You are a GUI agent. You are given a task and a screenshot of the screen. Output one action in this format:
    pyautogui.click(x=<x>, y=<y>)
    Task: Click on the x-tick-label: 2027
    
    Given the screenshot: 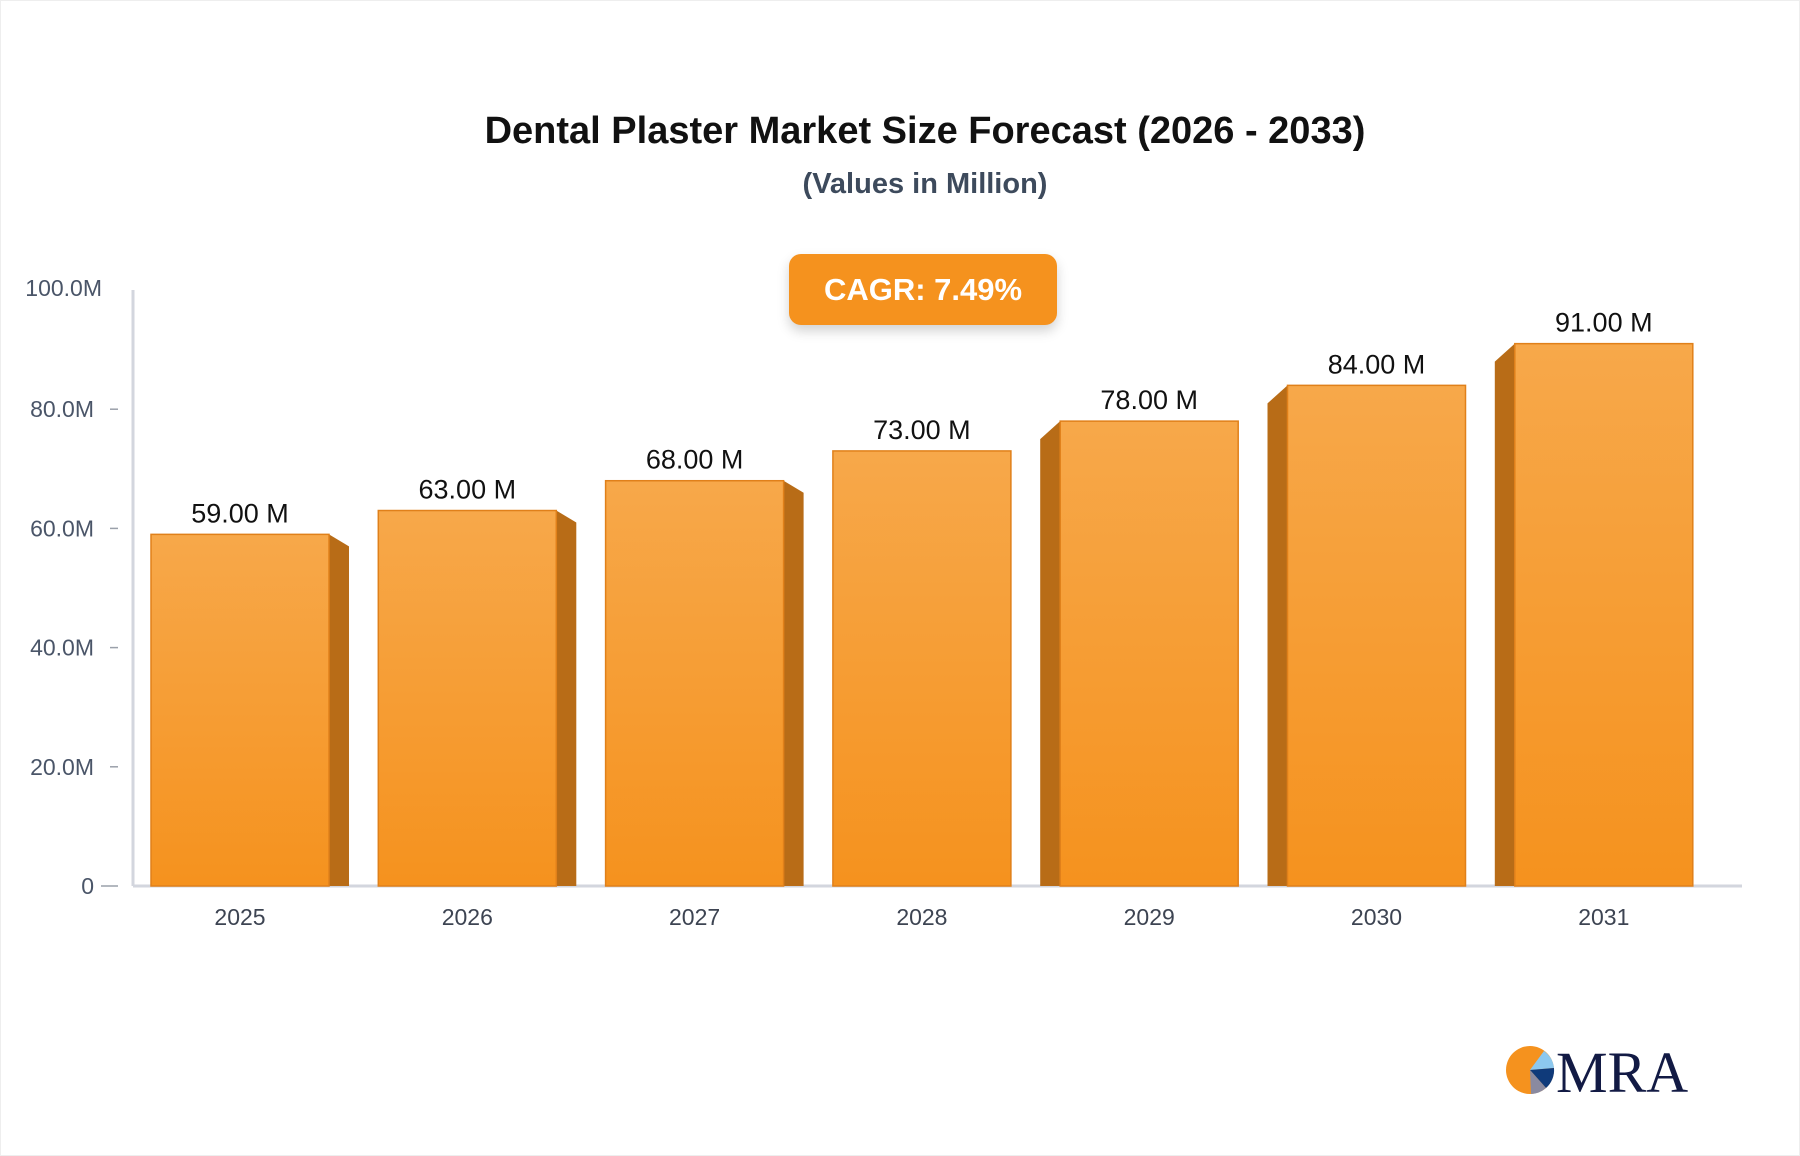 What is the action you would take?
    pyautogui.click(x=694, y=917)
    